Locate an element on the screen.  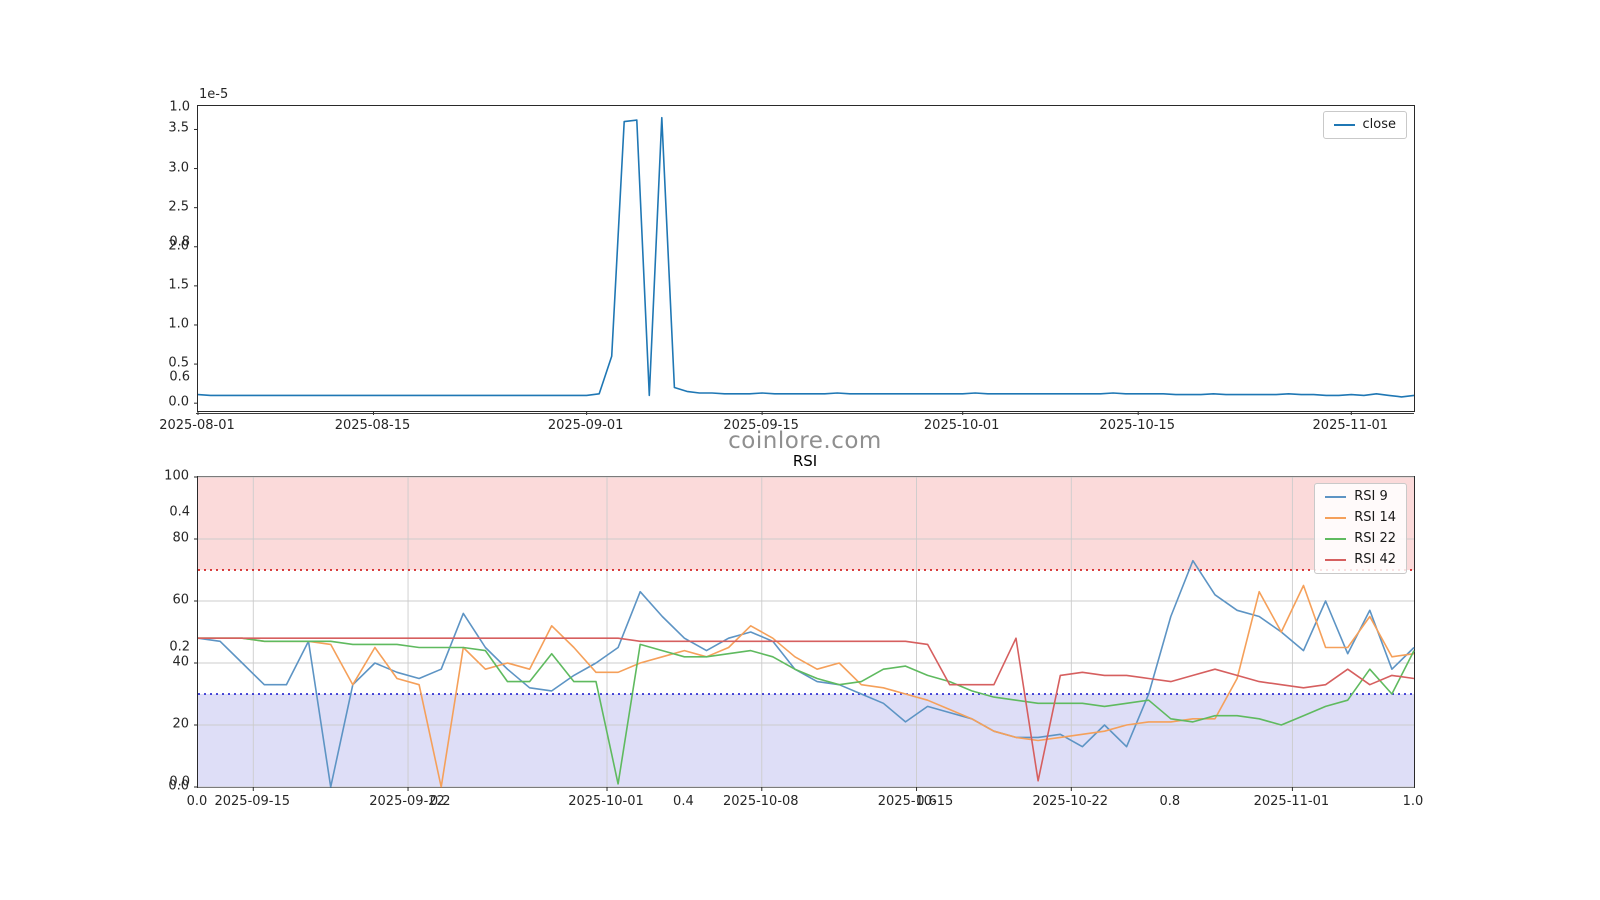
y-tick-label: 3.5 is located at coordinates (178, 128).